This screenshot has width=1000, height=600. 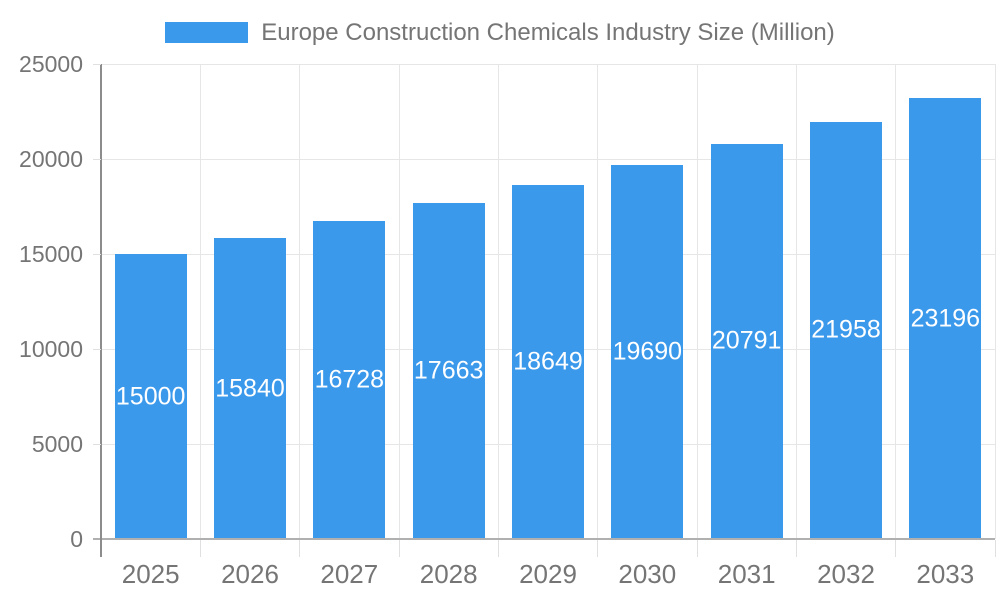 What do you see at coordinates (101, 310) in the screenshot?
I see `y-axis-line` at bounding box center [101, 310].